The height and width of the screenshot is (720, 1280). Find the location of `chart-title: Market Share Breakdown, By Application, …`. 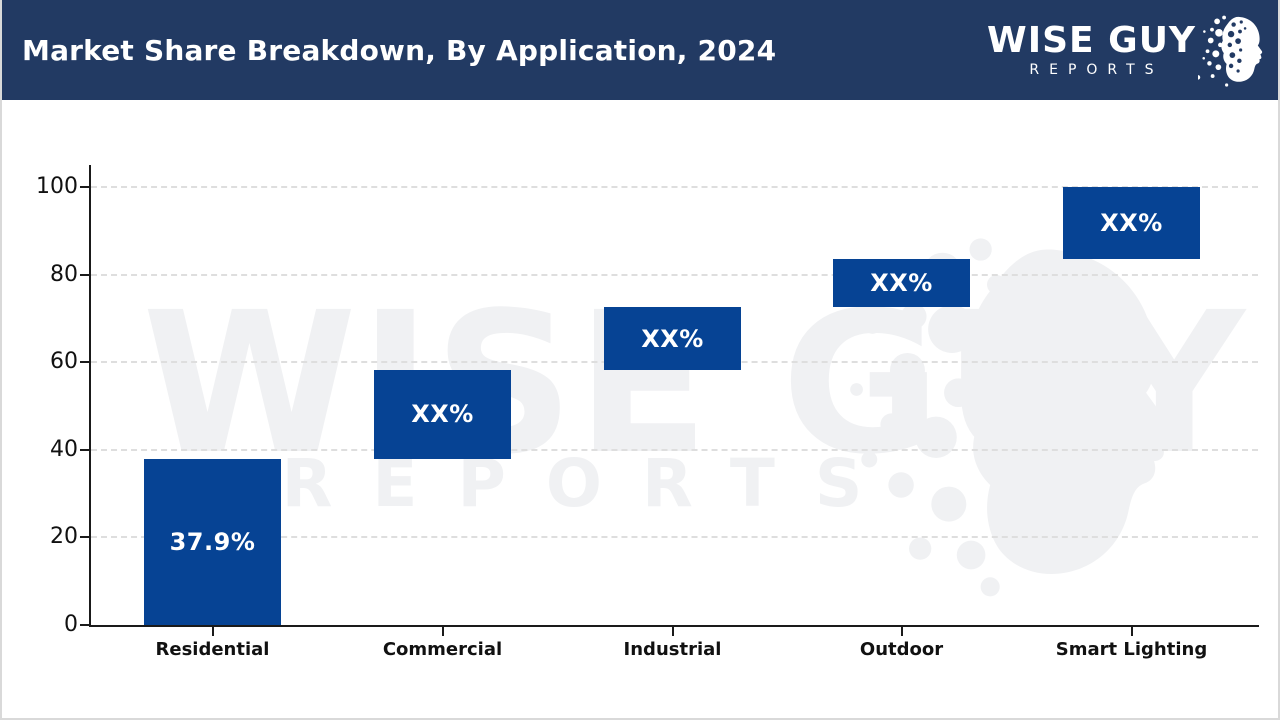

chart-title: Market Share Breakdown, By Application, … is located at coordinates (399, 50).